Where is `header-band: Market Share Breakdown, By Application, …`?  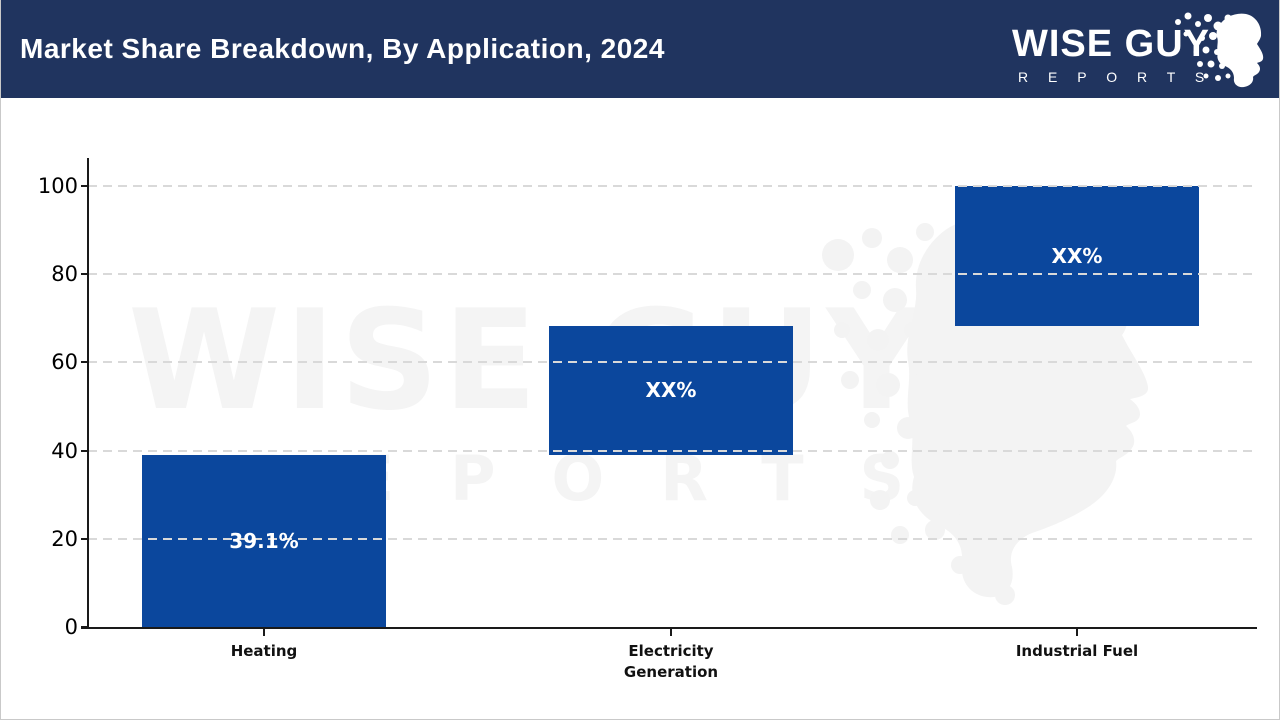
header-band: Market Share Breakdown, By Application, … is located at coordinates (640, 49).